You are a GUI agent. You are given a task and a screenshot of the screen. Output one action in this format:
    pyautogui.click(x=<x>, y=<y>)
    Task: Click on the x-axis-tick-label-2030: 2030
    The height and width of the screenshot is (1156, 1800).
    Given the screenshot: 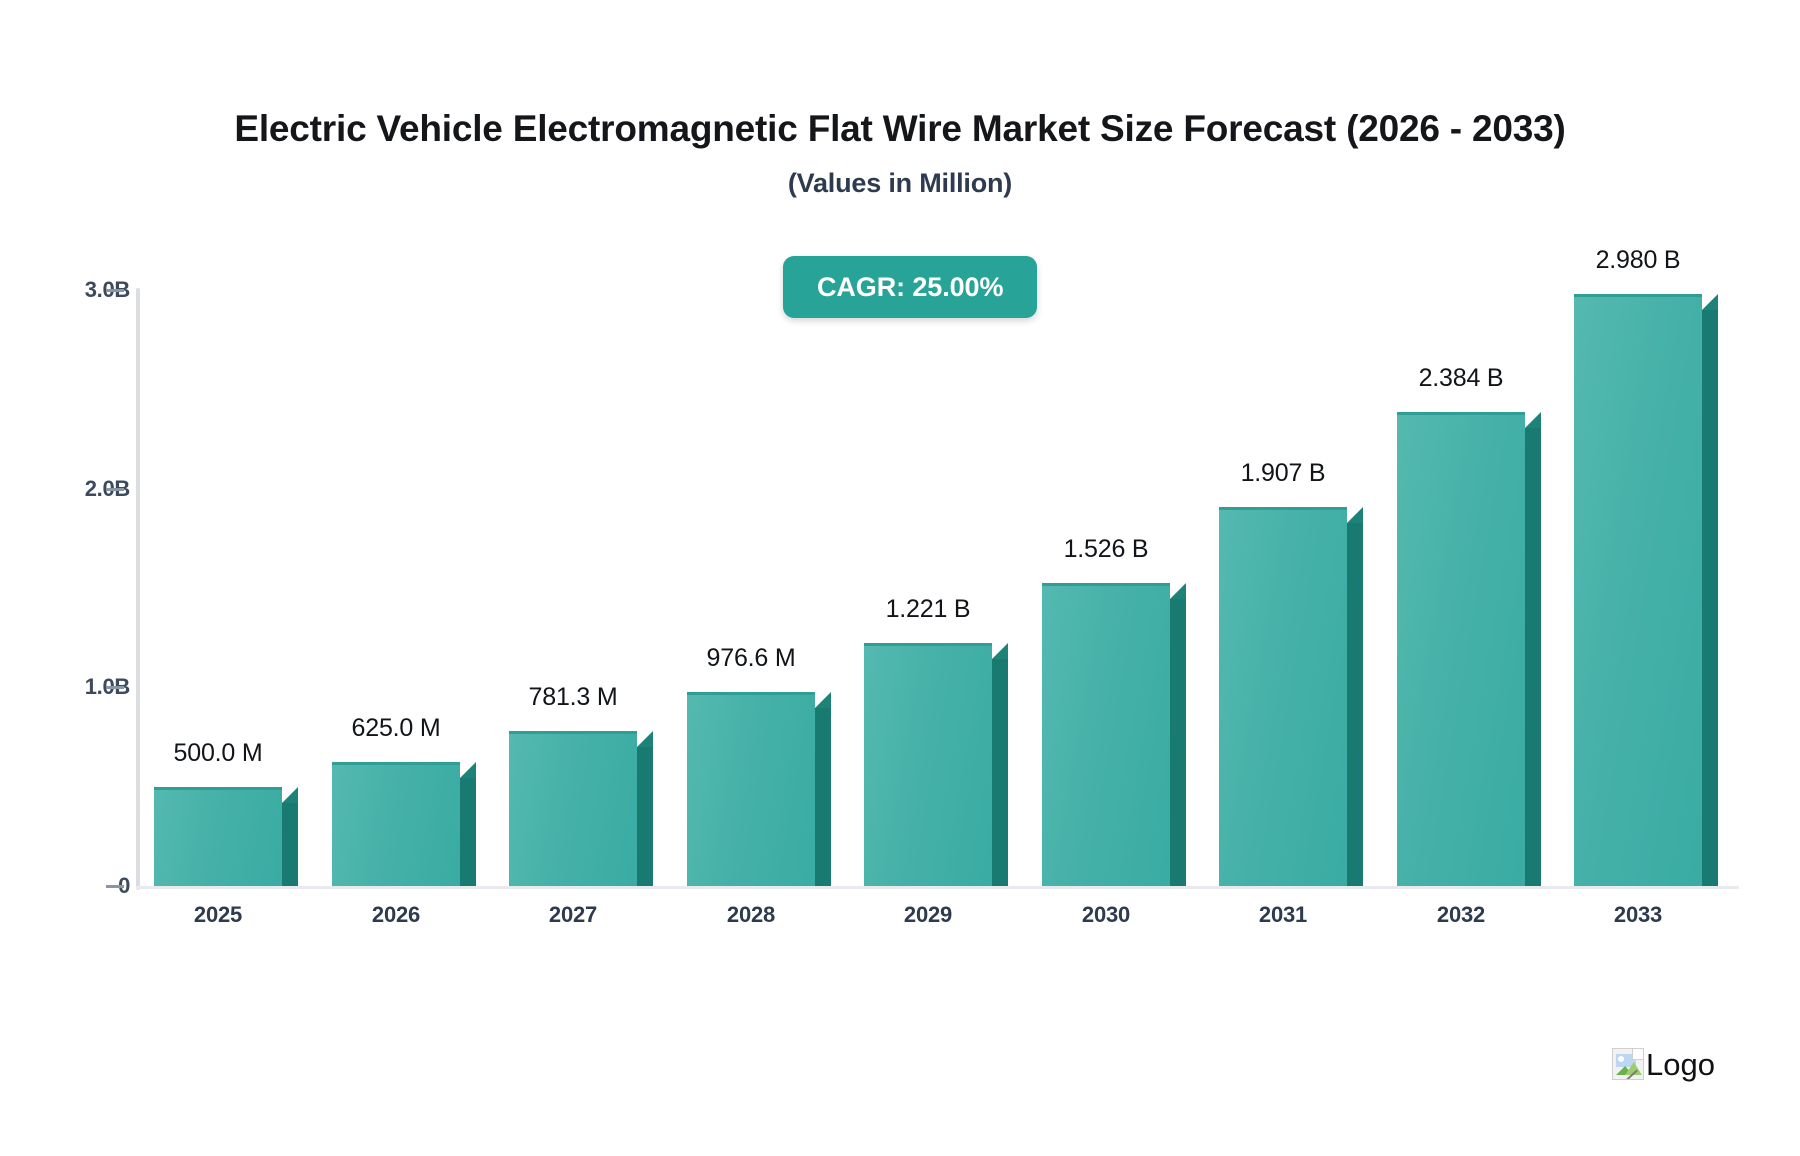 What is the action you would take?
    pyautogui.click(x=1106, y=914)
    